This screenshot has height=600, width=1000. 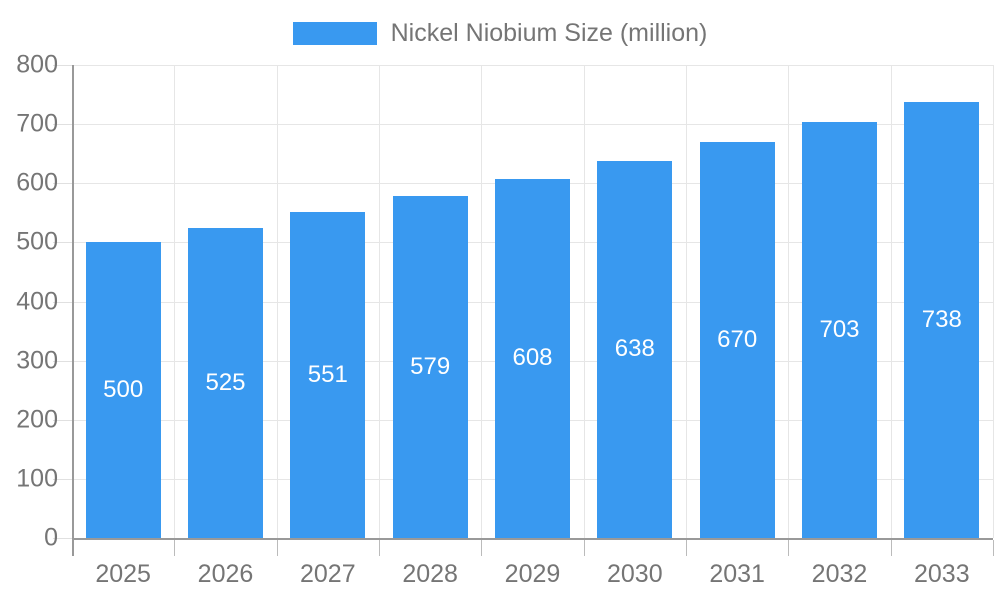 What do you see at coordinates (430, 574) in the screenshot?
I see `x-tick-label: 2028` at bounding box center [430, 574].